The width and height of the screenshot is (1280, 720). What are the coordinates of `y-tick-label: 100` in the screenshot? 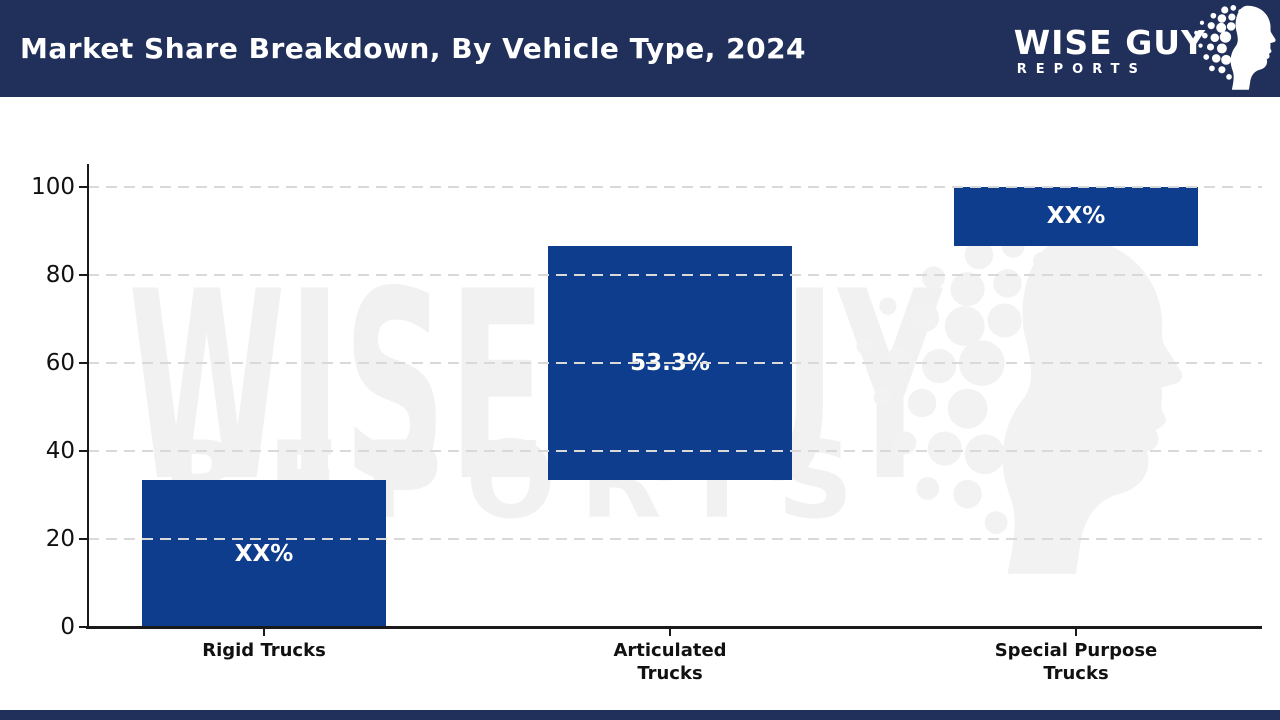 It's located at (53, 187).